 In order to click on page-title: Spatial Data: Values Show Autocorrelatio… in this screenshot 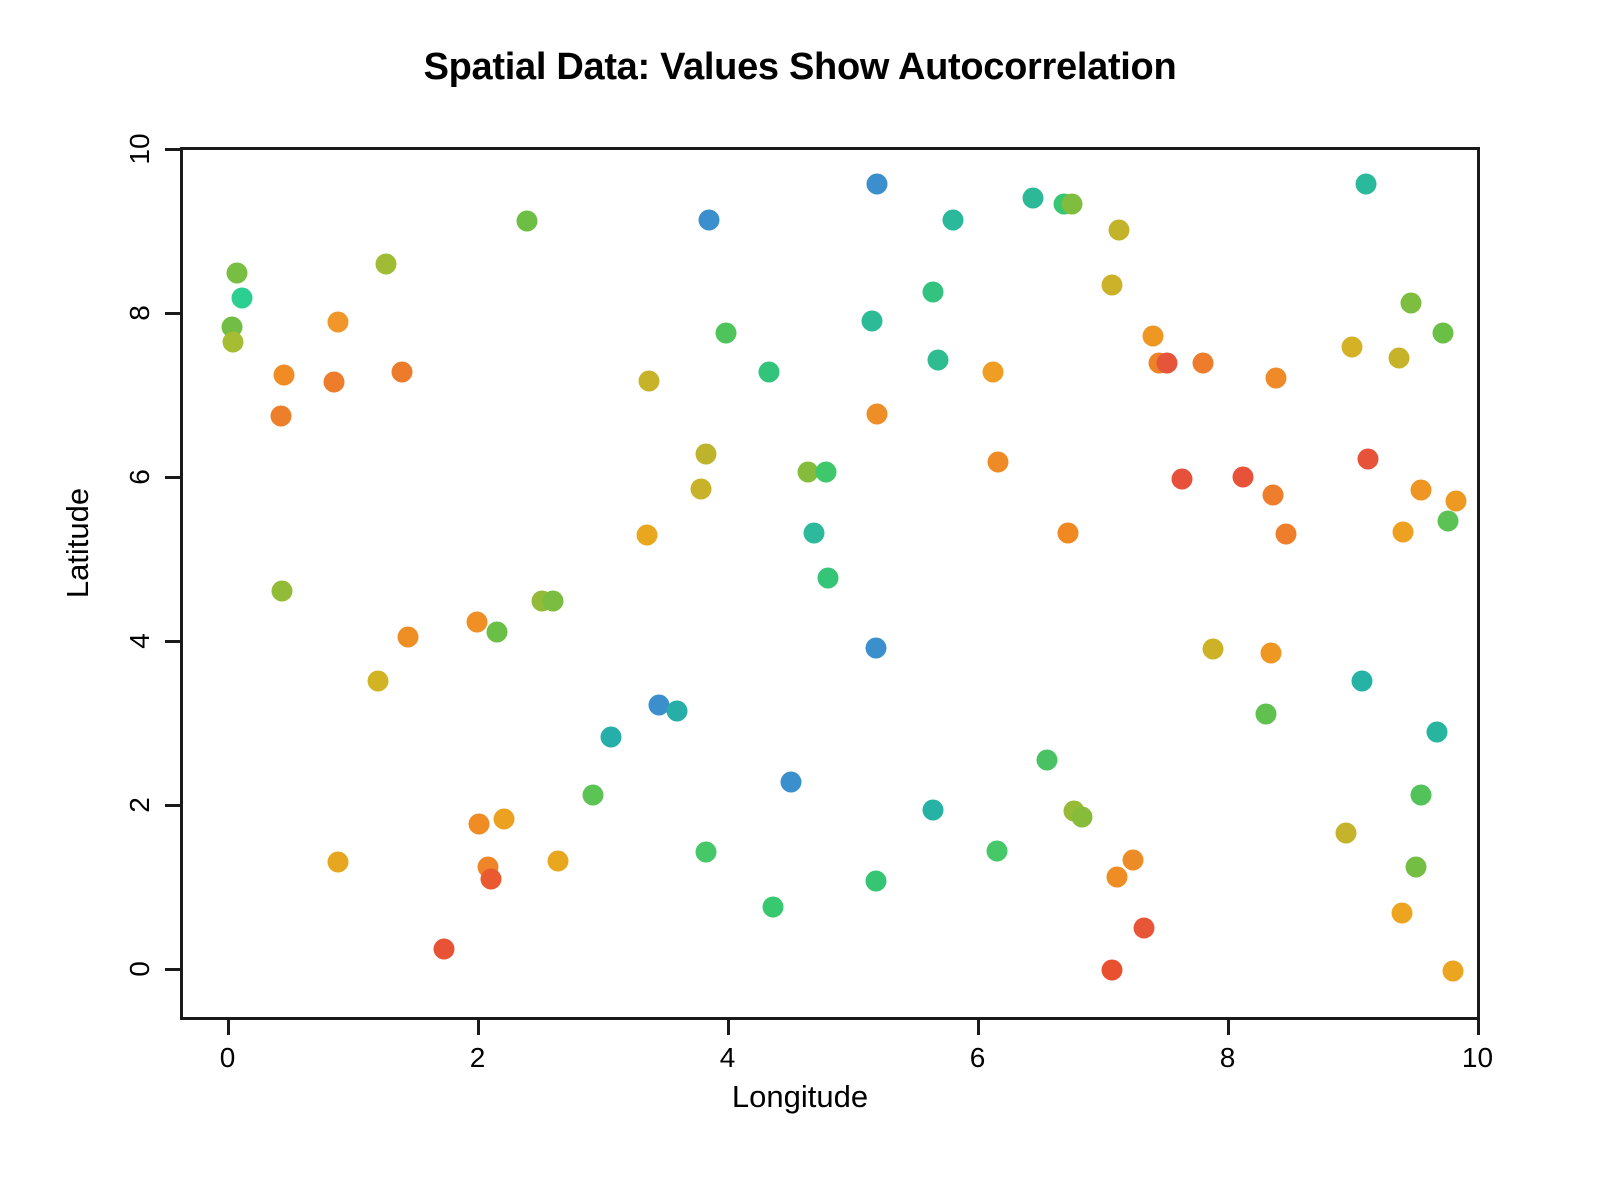, I will do `click(800, 67)`.